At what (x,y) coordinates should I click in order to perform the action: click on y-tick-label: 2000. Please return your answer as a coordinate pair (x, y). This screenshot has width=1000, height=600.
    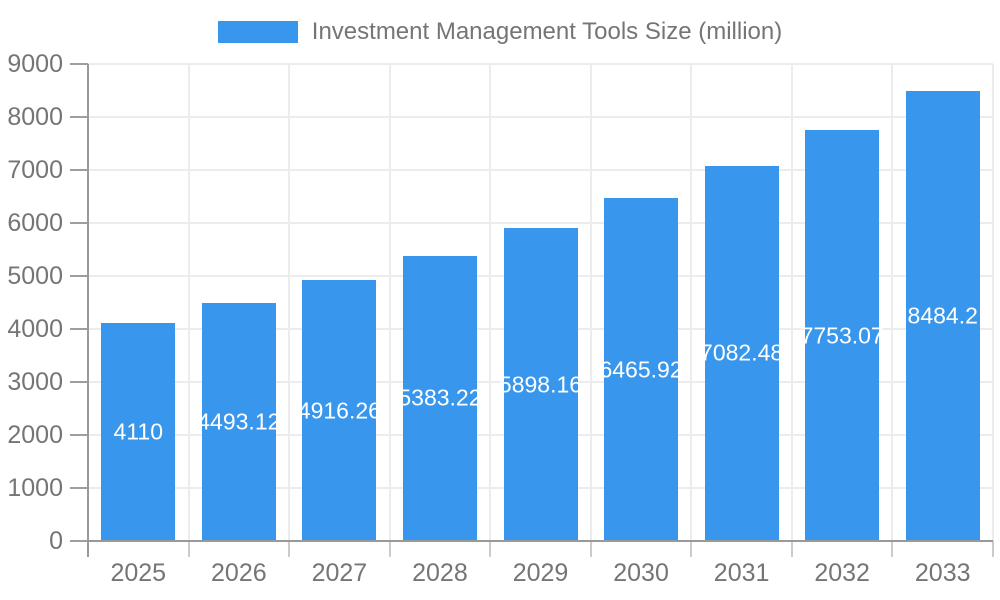
    Looking at the image, I should click on (35, 435).